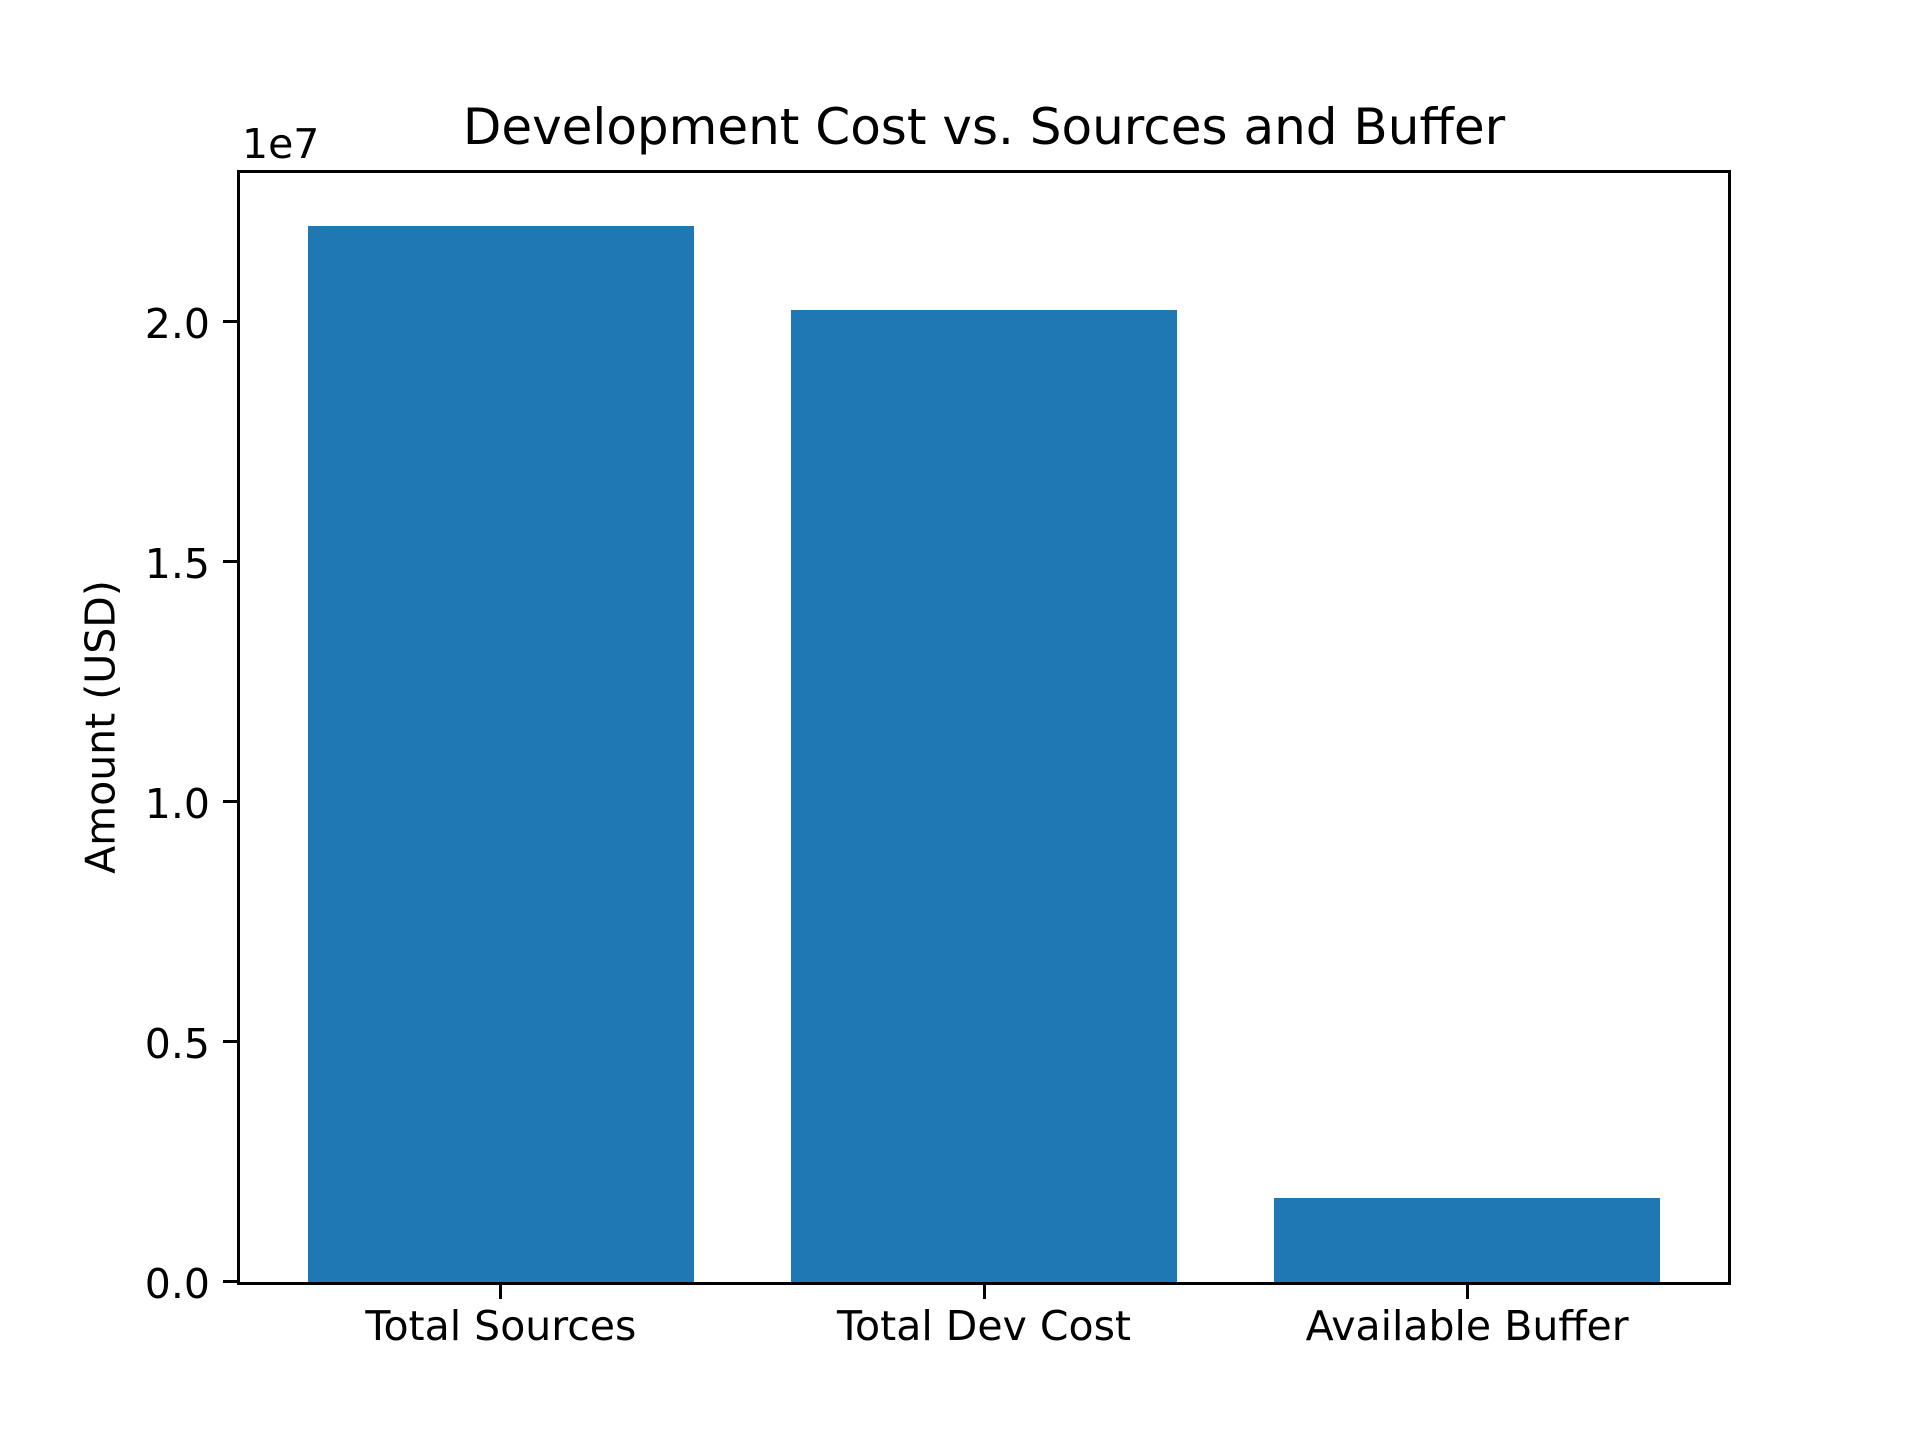 The width and height of the screenshot is (1920, 1440). What do you see at coordinates (501, 1325) in the screenshot?
I see `x-tick-label: Total Sources` at bounding box center [501, 1325].